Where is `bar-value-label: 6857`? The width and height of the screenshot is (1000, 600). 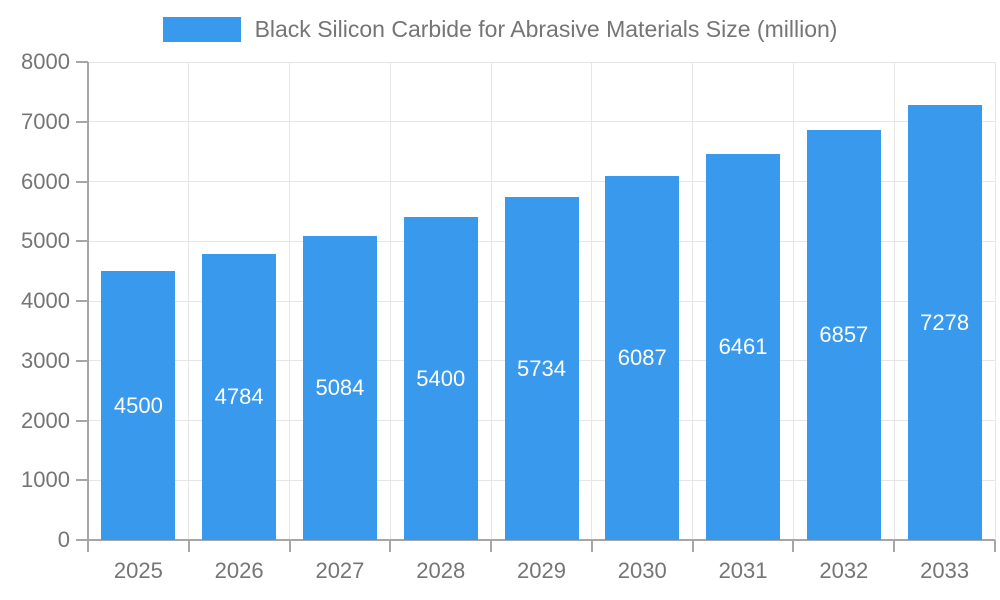 bar-value-label: 6857 is located at coordinates (844, 335).